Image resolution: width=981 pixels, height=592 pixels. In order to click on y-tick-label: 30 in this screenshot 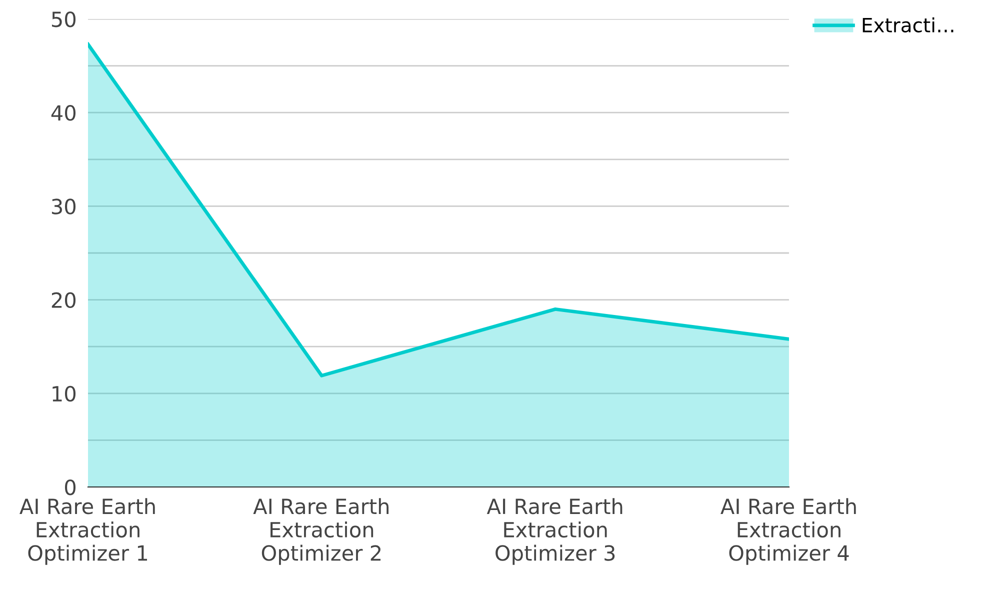, I will do `click(64, 206)`.